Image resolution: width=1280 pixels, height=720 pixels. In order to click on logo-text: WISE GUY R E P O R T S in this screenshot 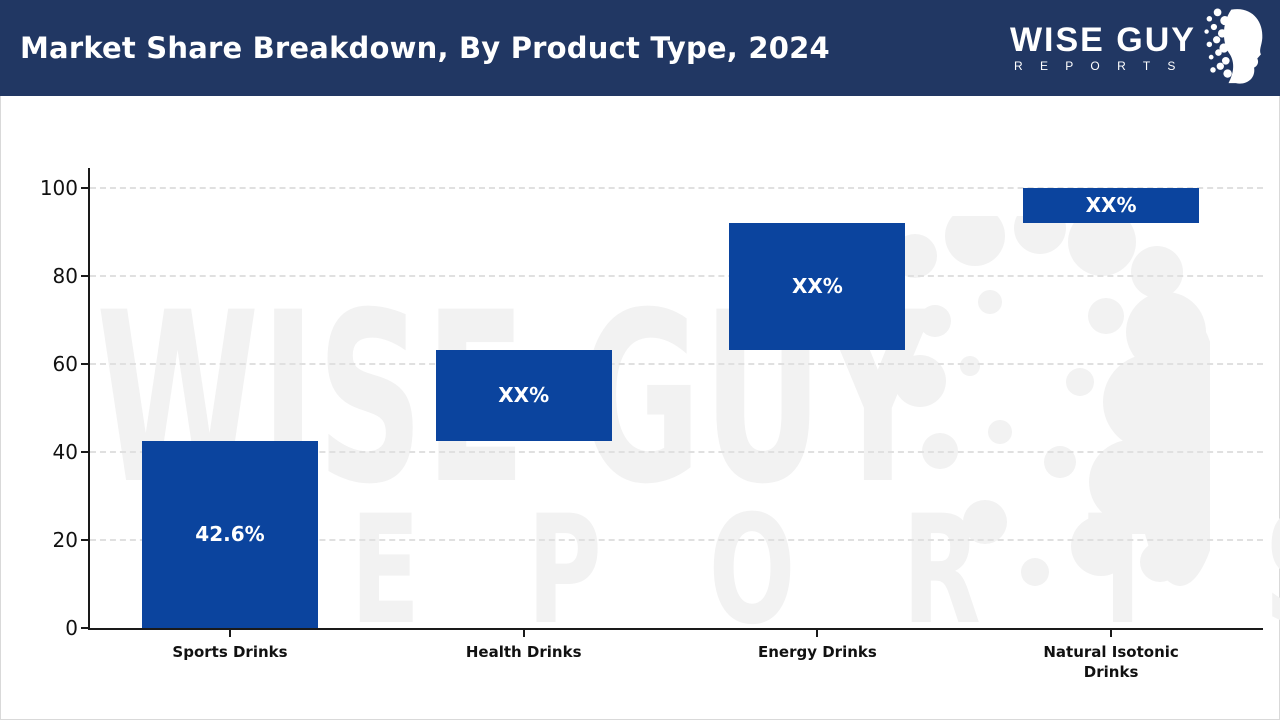, I will do `click(1103, 48)`.